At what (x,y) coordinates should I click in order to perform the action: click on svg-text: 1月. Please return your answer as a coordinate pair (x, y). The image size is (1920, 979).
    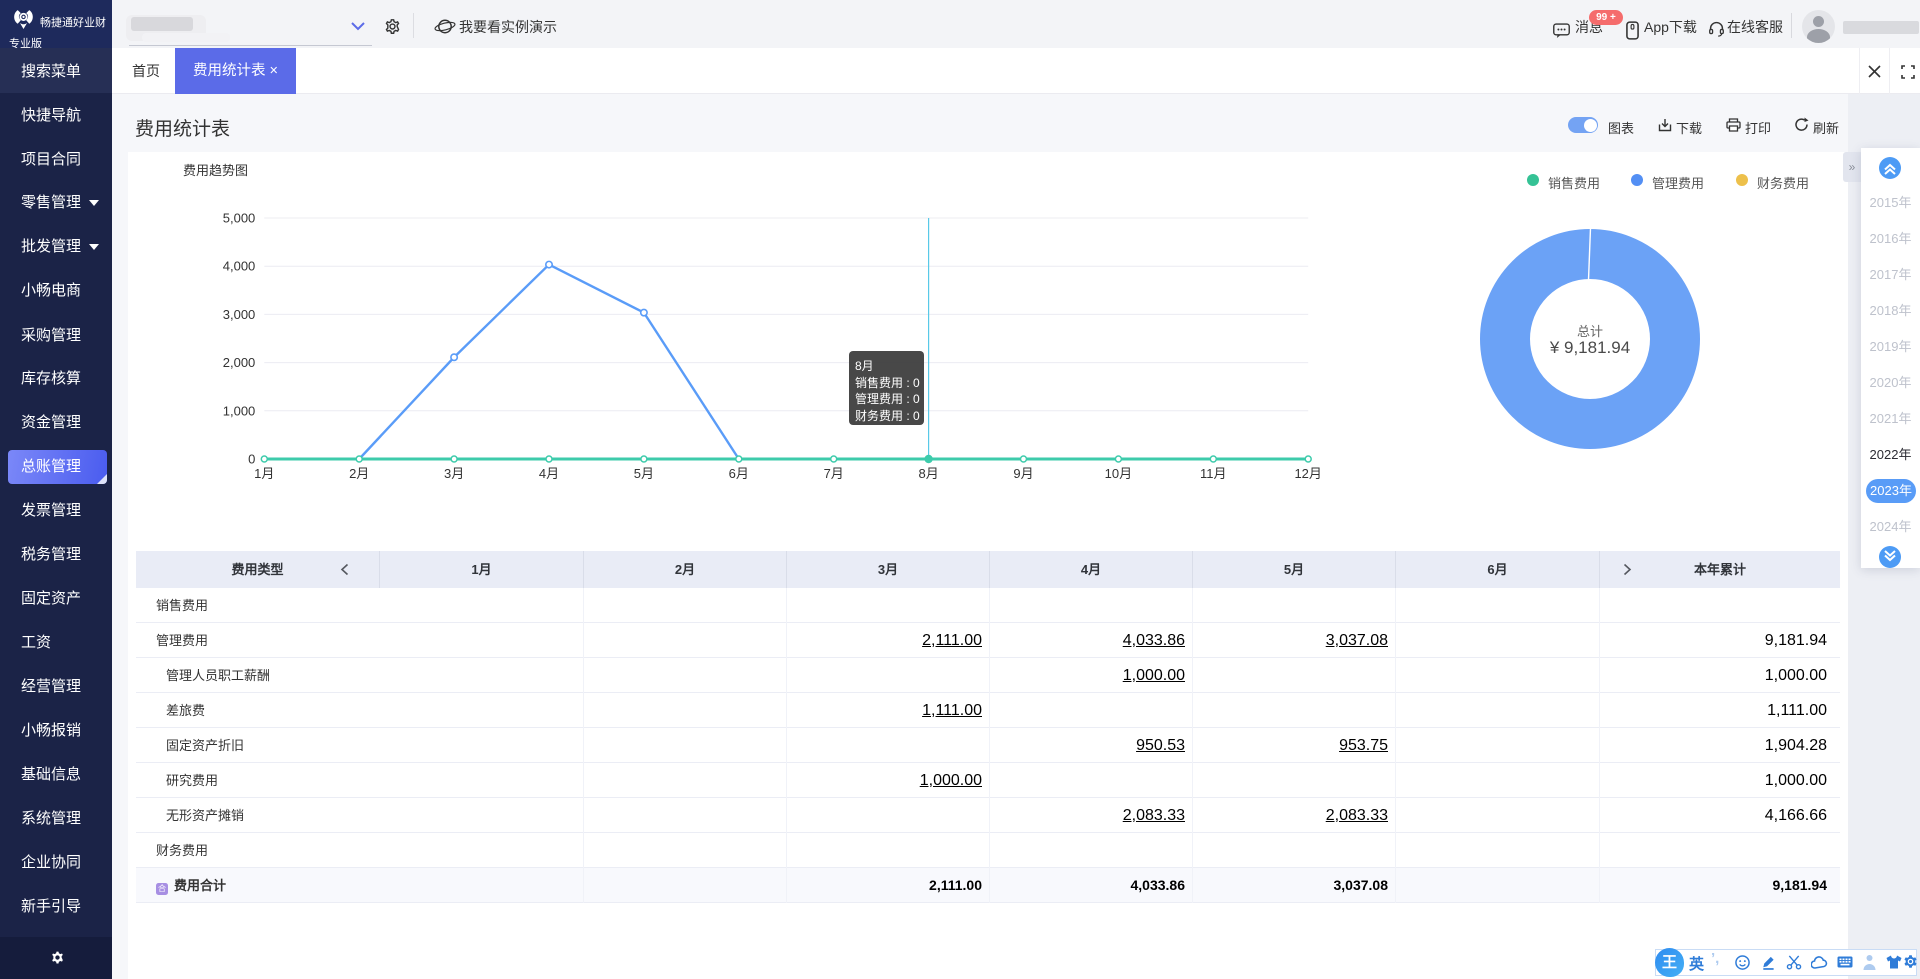
    Looking at the image, I should click on (264, 473).